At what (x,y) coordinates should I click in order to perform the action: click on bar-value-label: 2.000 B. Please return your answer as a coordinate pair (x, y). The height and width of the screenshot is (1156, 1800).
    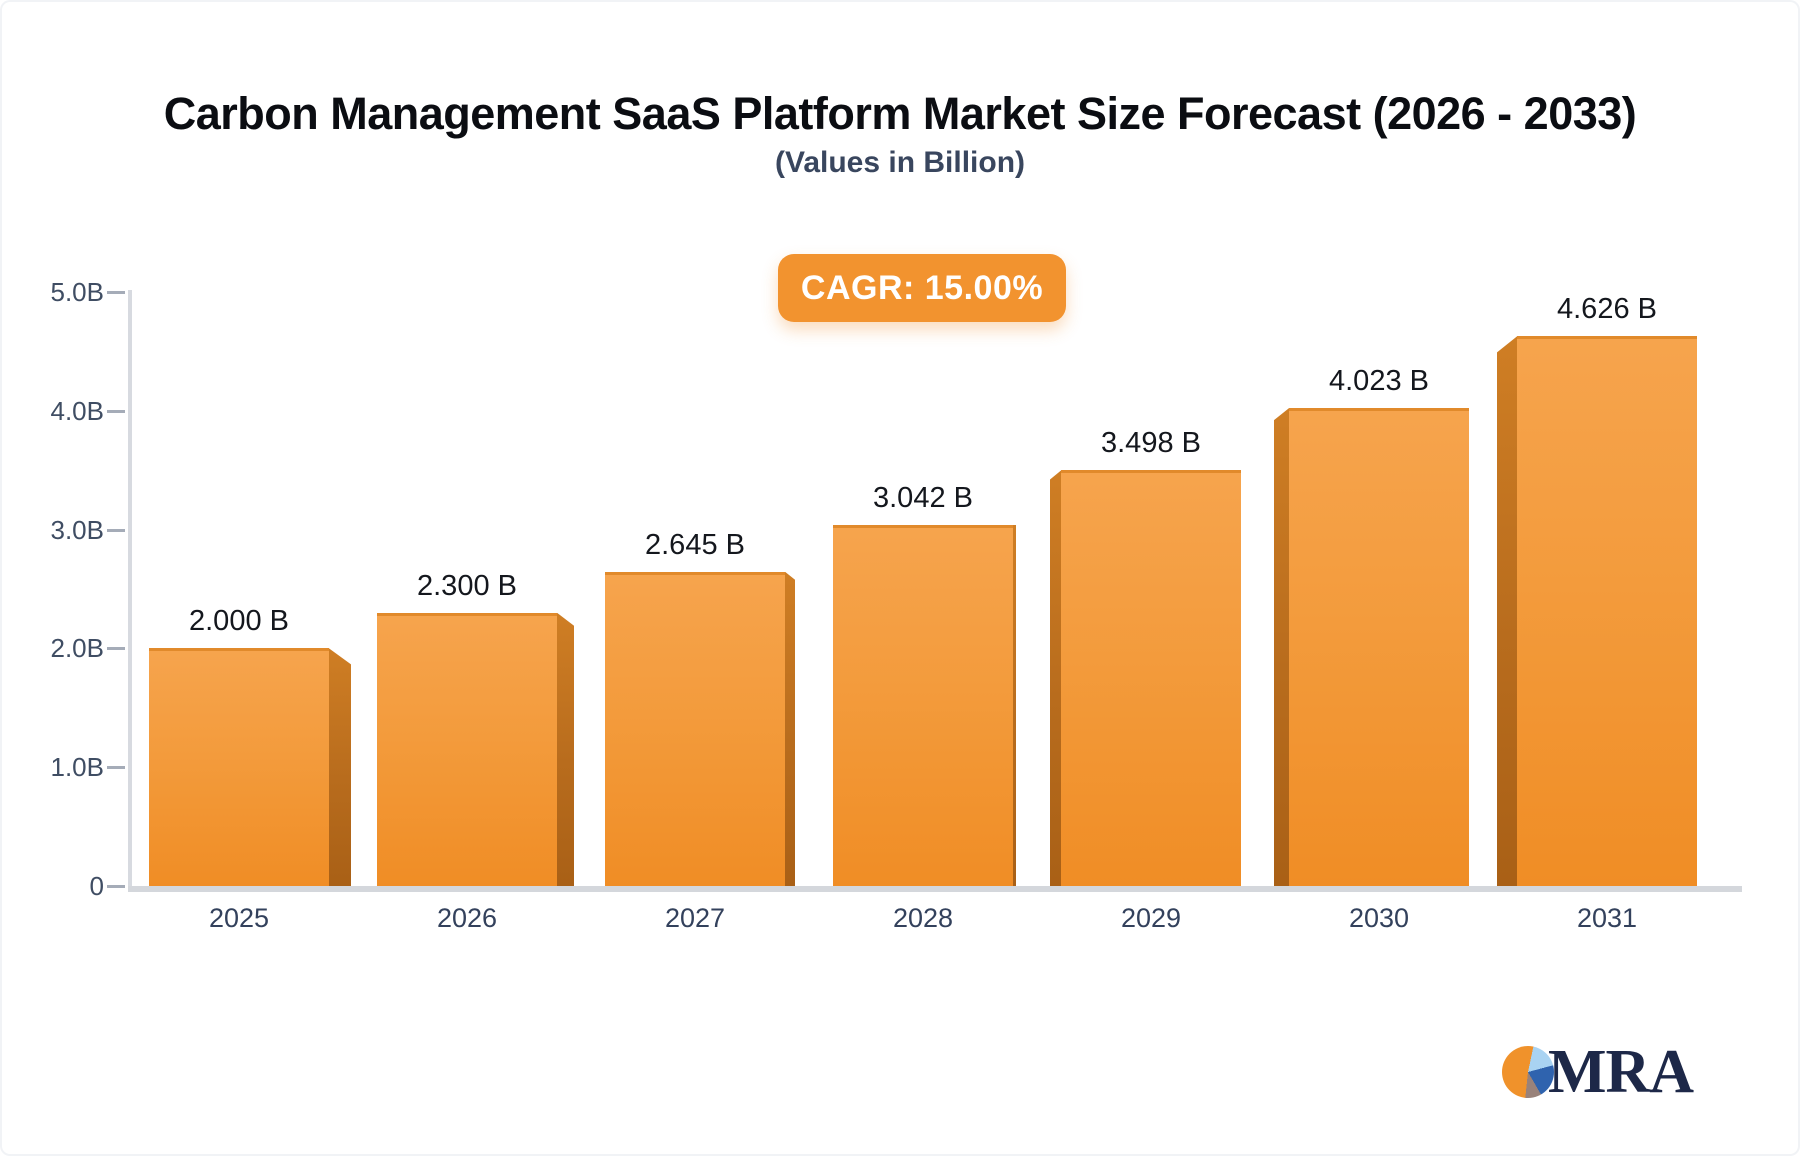
    Looking at the image, I should click on (239, 621).